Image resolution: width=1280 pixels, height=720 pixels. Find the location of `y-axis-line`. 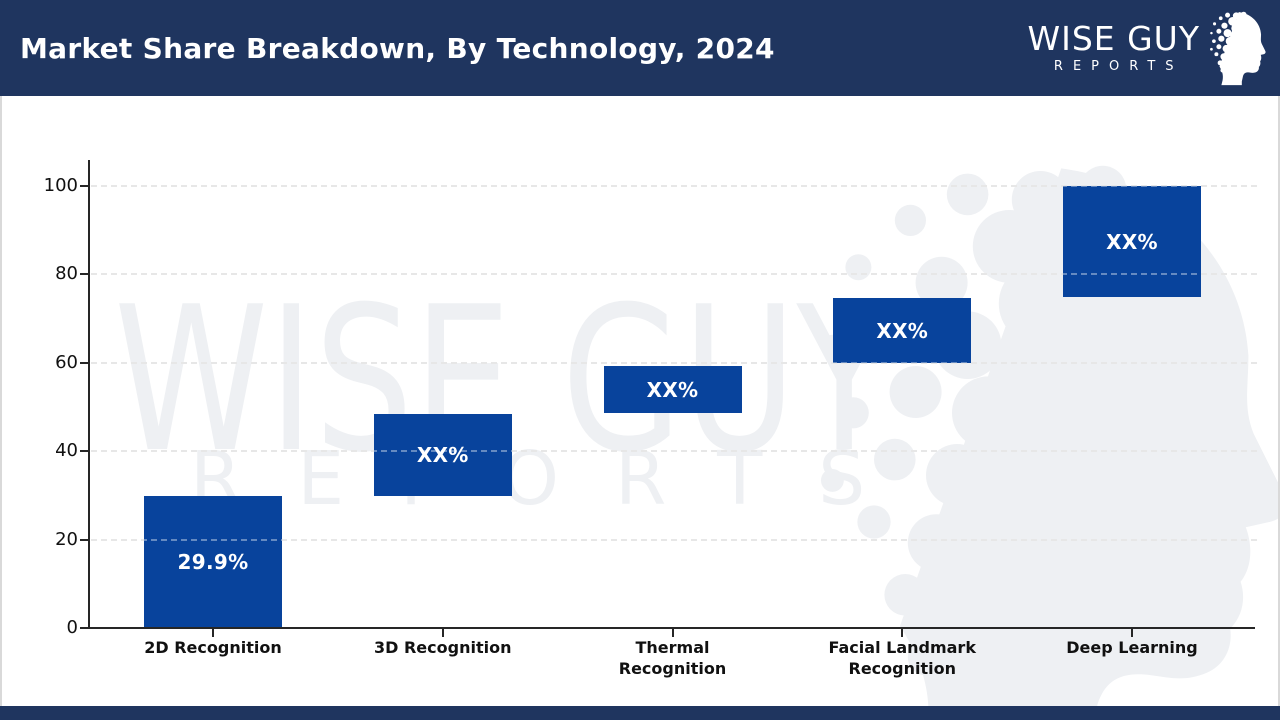

y-axis-line is located at coordinates (89, 394).